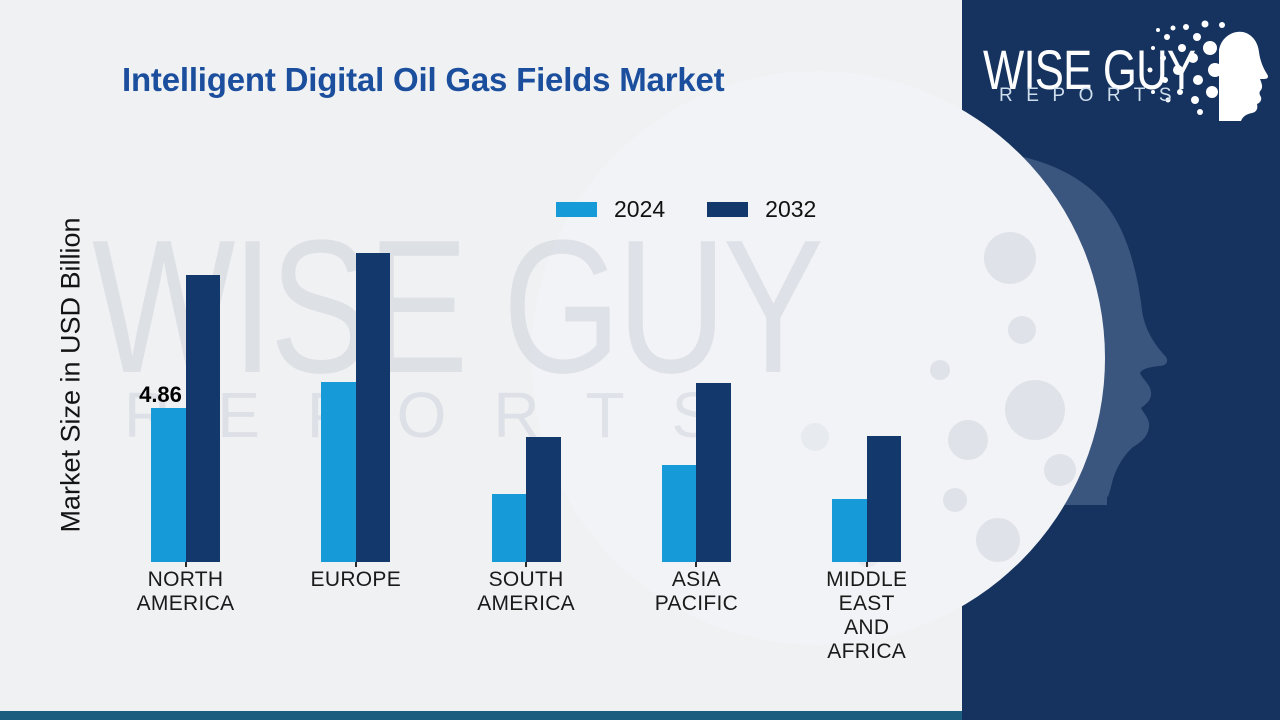  What do you see at coordinates (576, 209) in the screenshot?
I see `legend-swatch-2024` at bounding box center [576, 209].